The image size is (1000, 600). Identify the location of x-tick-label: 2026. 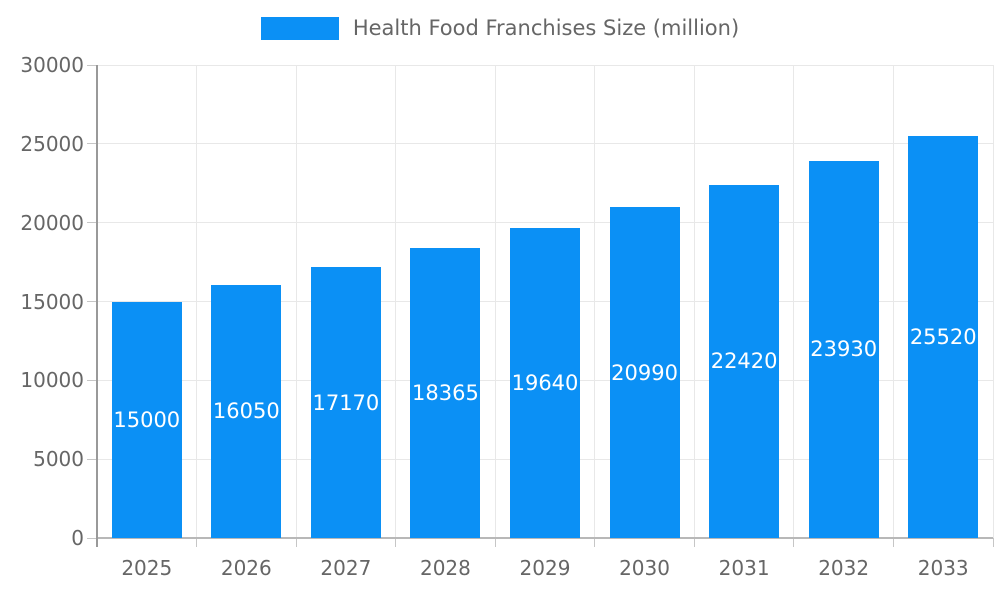
(246, 568).